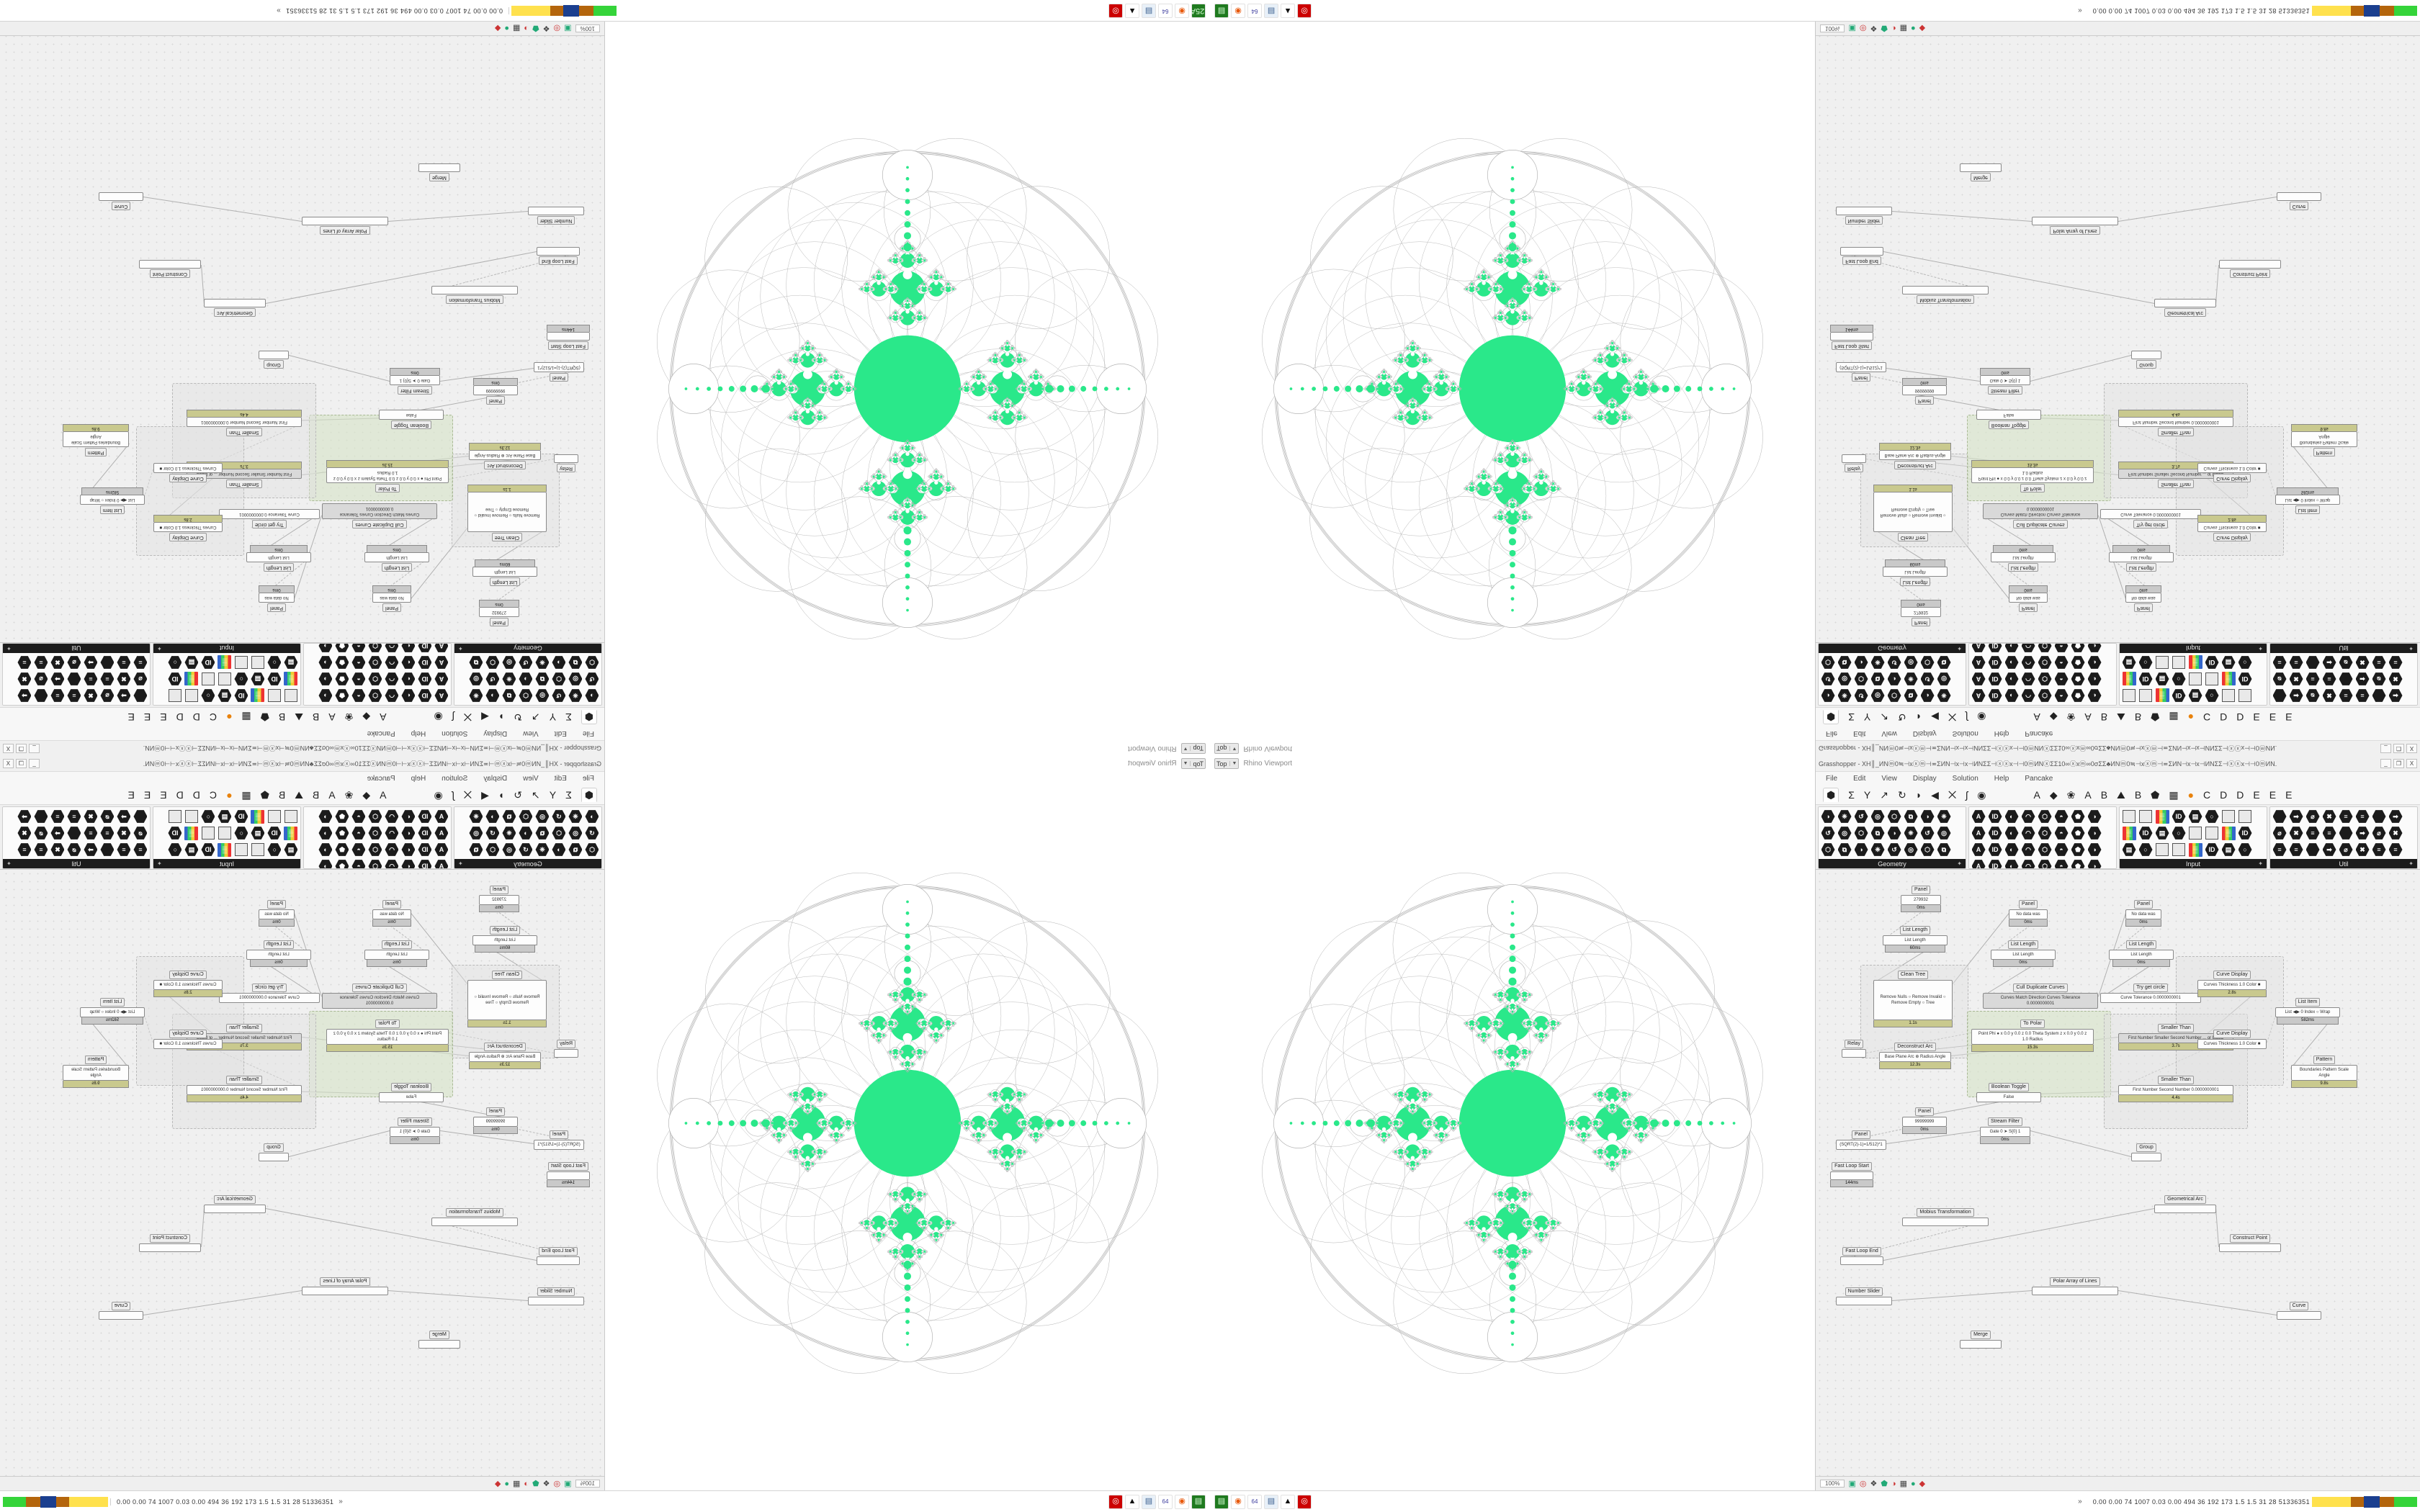  I want to click on gh-node: List Length List Length 0ms, so click(278, 558).